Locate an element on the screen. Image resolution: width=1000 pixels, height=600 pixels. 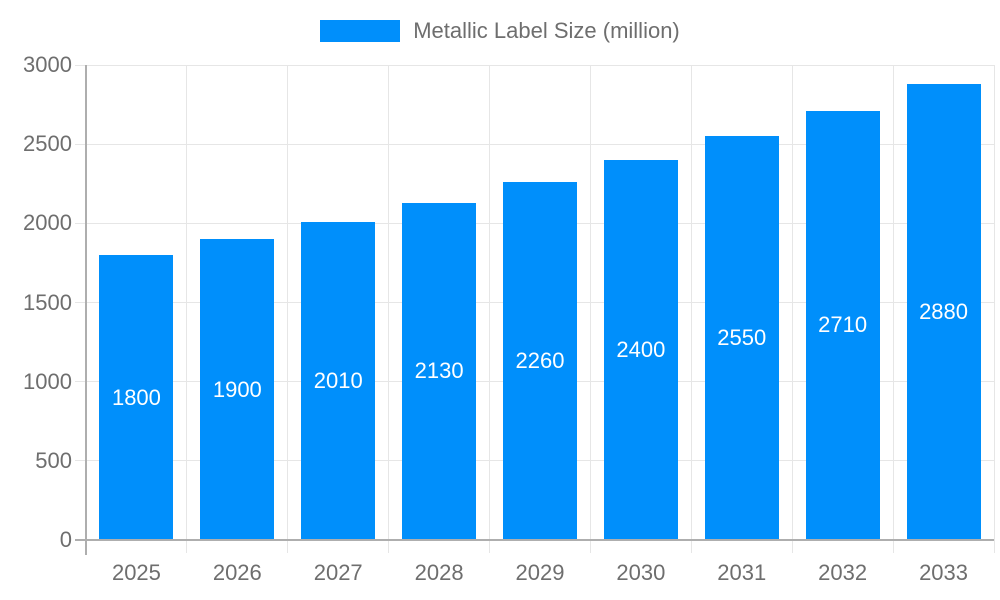
bar-2030 is located at coordinates (640, 350).